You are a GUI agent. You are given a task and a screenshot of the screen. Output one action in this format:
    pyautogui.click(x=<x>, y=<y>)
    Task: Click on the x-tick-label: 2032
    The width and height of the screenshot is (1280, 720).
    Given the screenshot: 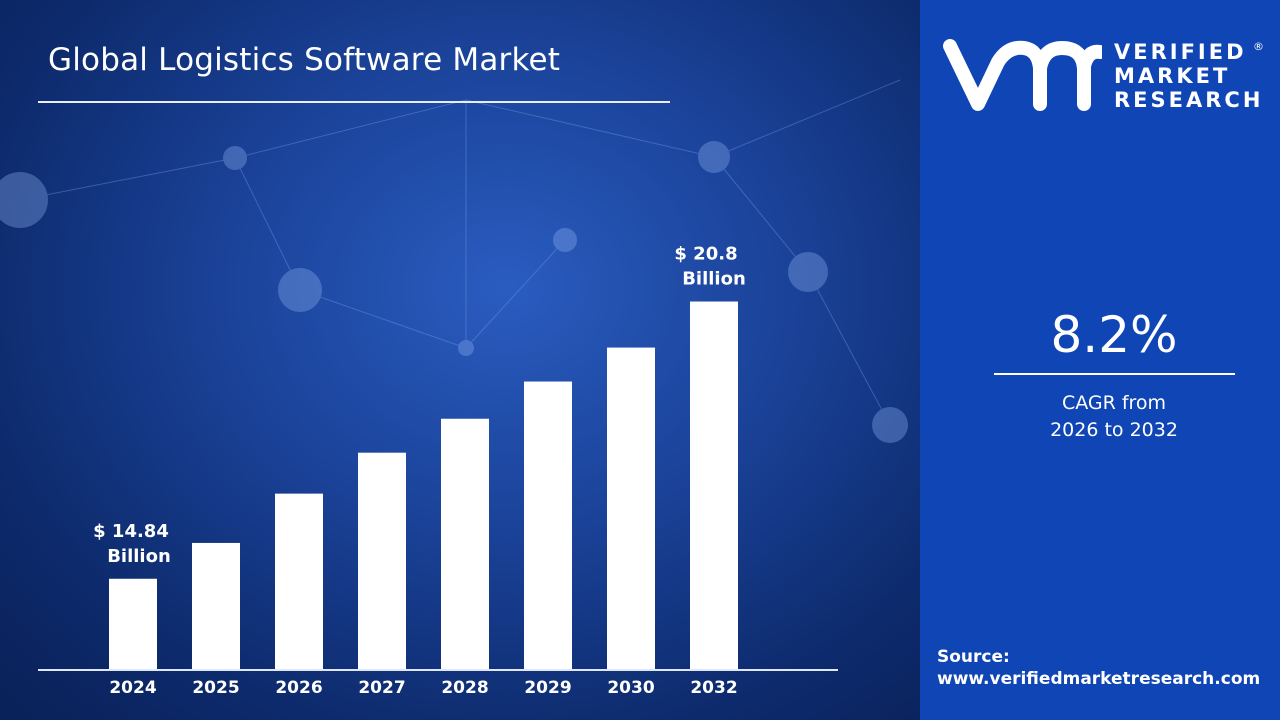 What is the action you would take?
    pyautogui.click(x=713, y=688)
    